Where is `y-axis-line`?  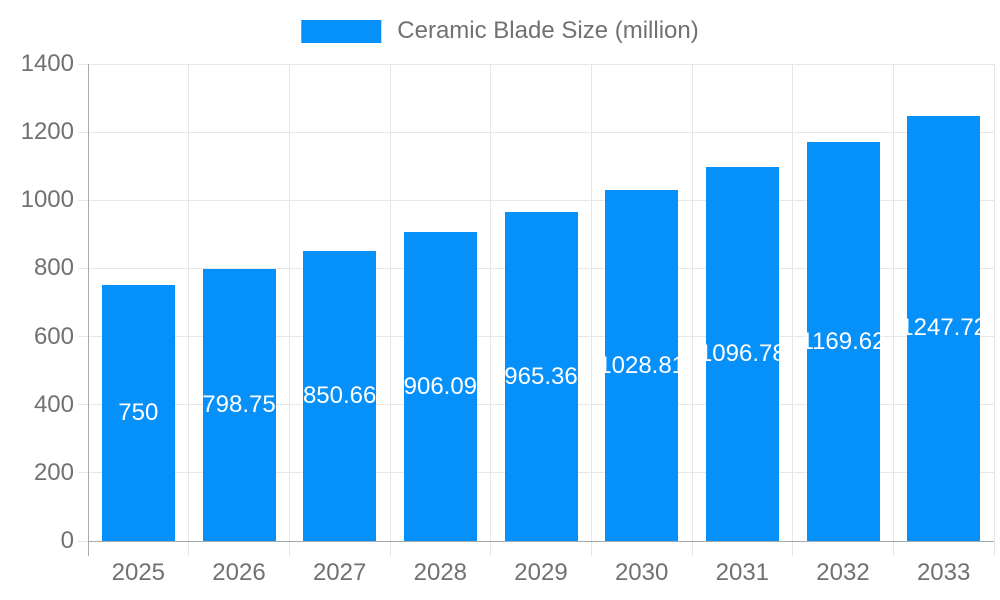 y-axis-line is located at coordinates (88, 310).